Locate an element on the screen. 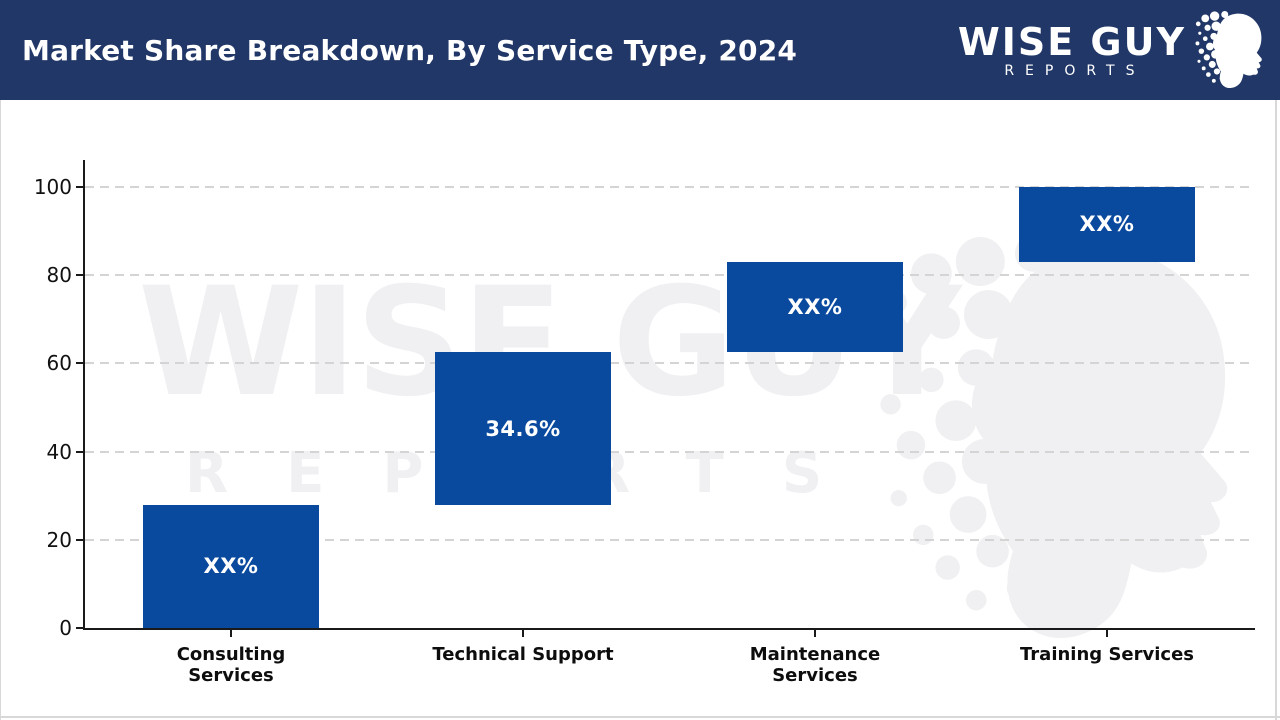 This screenshot has height=720, width=1280. y-axis-tick-label: 100 is located at coordinates (52, 187).